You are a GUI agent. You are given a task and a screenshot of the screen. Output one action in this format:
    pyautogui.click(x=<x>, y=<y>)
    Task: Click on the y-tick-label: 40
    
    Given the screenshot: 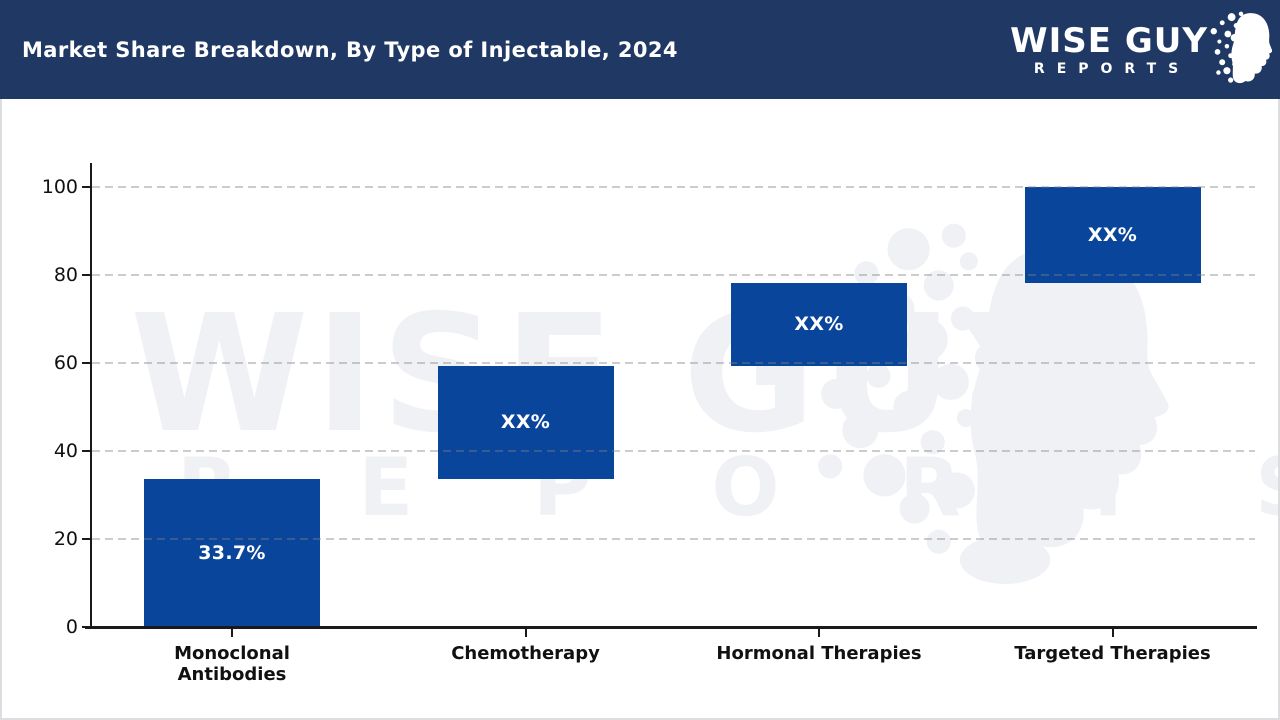 What is the action you would take?
    pyautogui.click(x=65, y=451)
    